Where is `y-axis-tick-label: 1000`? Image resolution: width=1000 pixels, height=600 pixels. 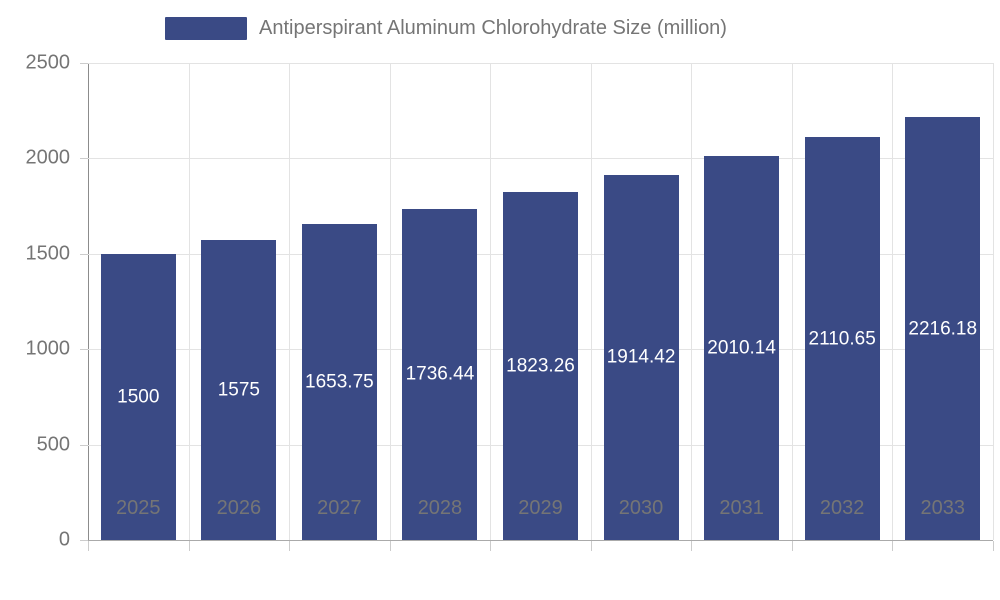 y-axis-tick-label: 1000 is located at coordinates (48, 348).